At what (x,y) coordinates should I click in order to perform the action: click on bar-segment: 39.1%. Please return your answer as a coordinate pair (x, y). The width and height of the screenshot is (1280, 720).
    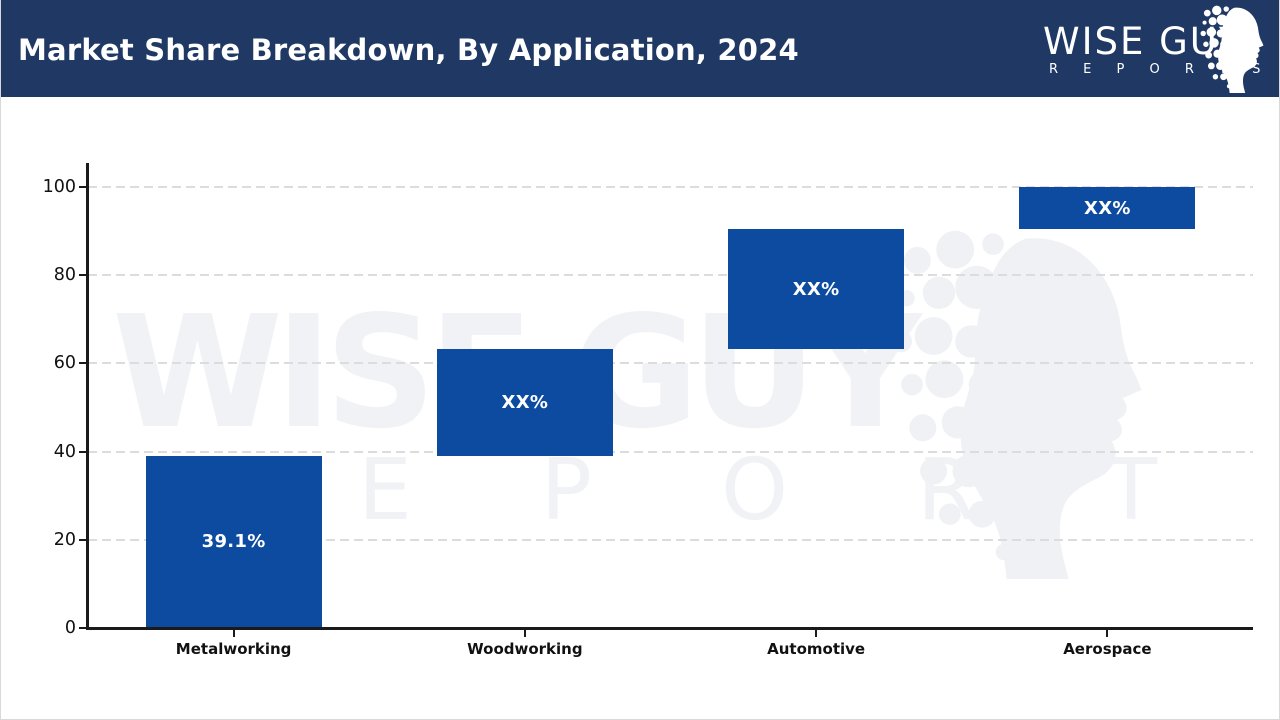
    Looking at the image, I should click on (233, 541).